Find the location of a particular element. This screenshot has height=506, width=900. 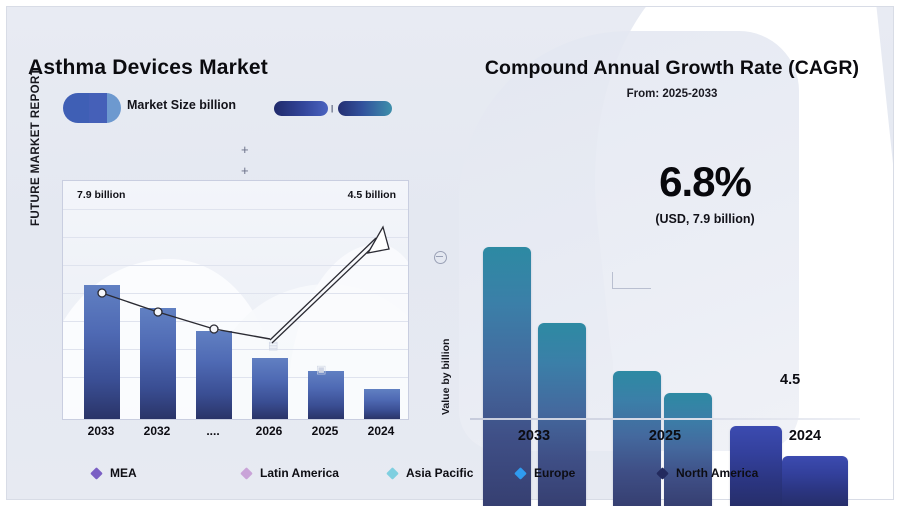

right-chart-baseline is located at coordinates (665, 419).